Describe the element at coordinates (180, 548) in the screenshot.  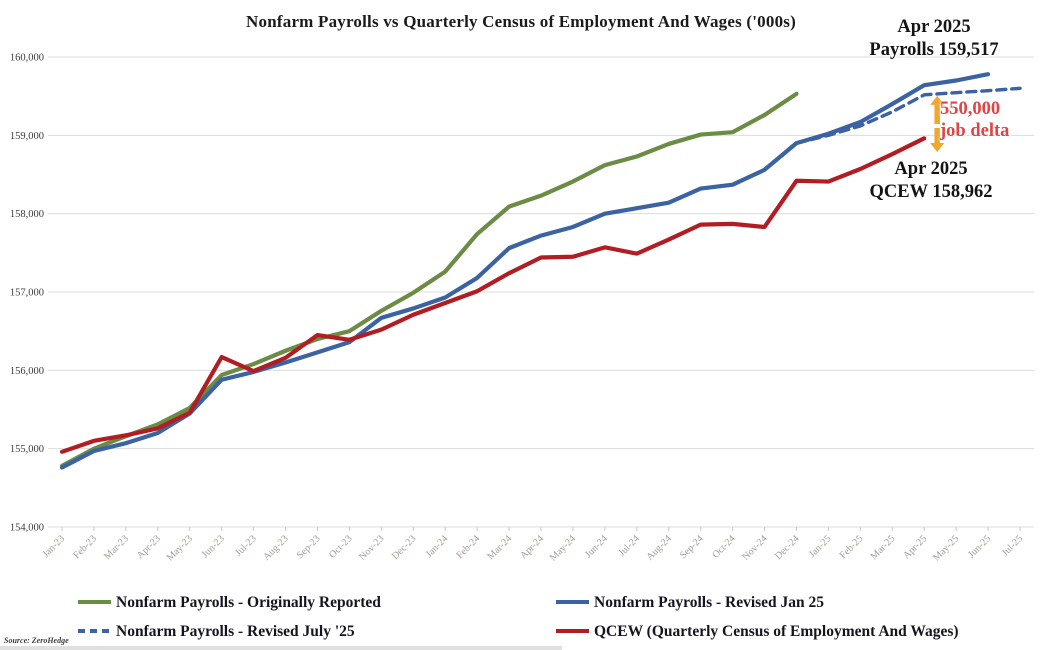
I see `svg-text: May-23` at that location.